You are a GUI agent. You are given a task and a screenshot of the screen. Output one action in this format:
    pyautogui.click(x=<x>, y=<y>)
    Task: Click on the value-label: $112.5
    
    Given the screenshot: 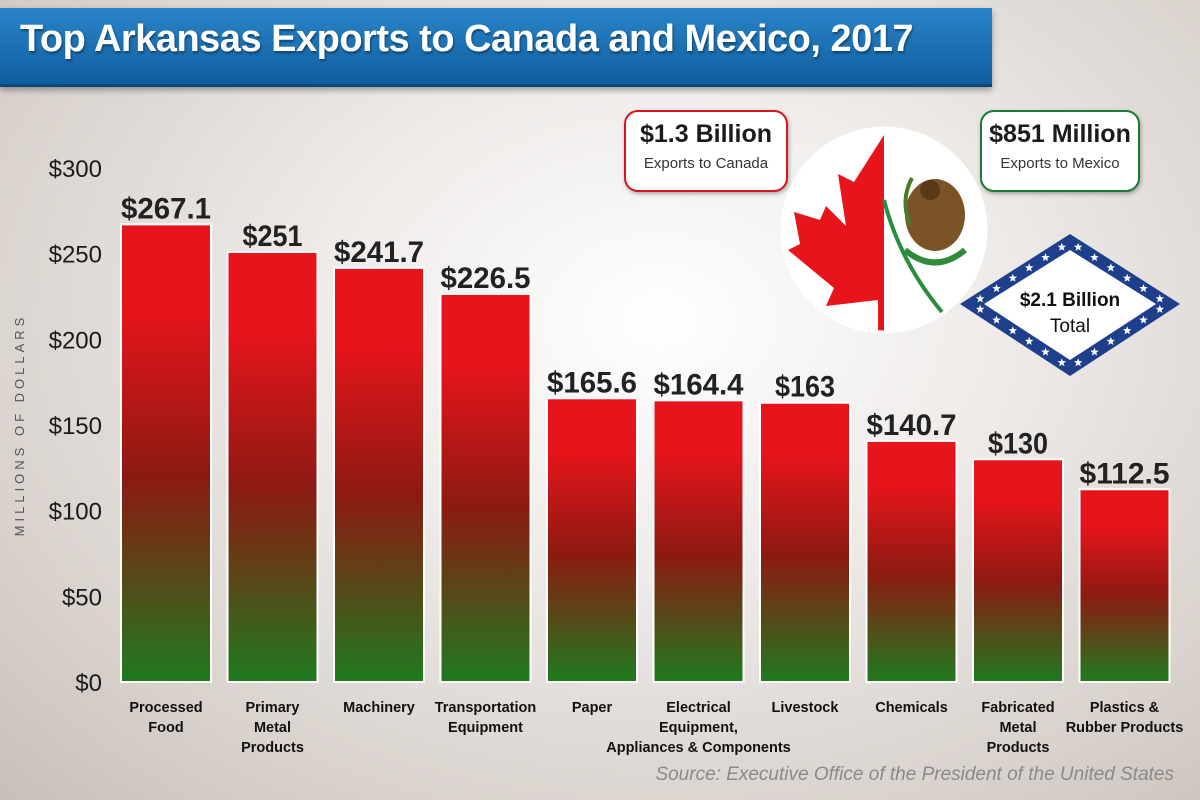 What is the action you would take?
    pyautogui.click(x=1125, y=473)
    